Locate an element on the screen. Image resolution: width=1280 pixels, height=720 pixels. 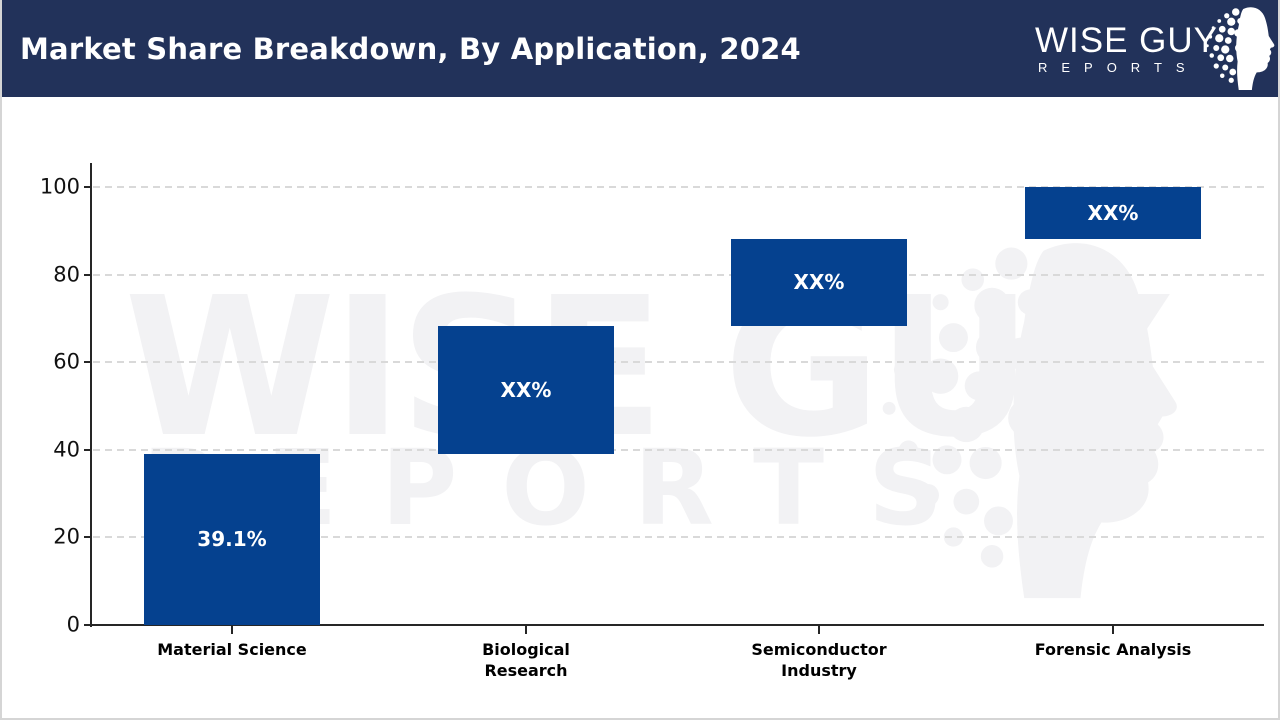
bar-biological-research: XX% is located at coordinates (526, 389).